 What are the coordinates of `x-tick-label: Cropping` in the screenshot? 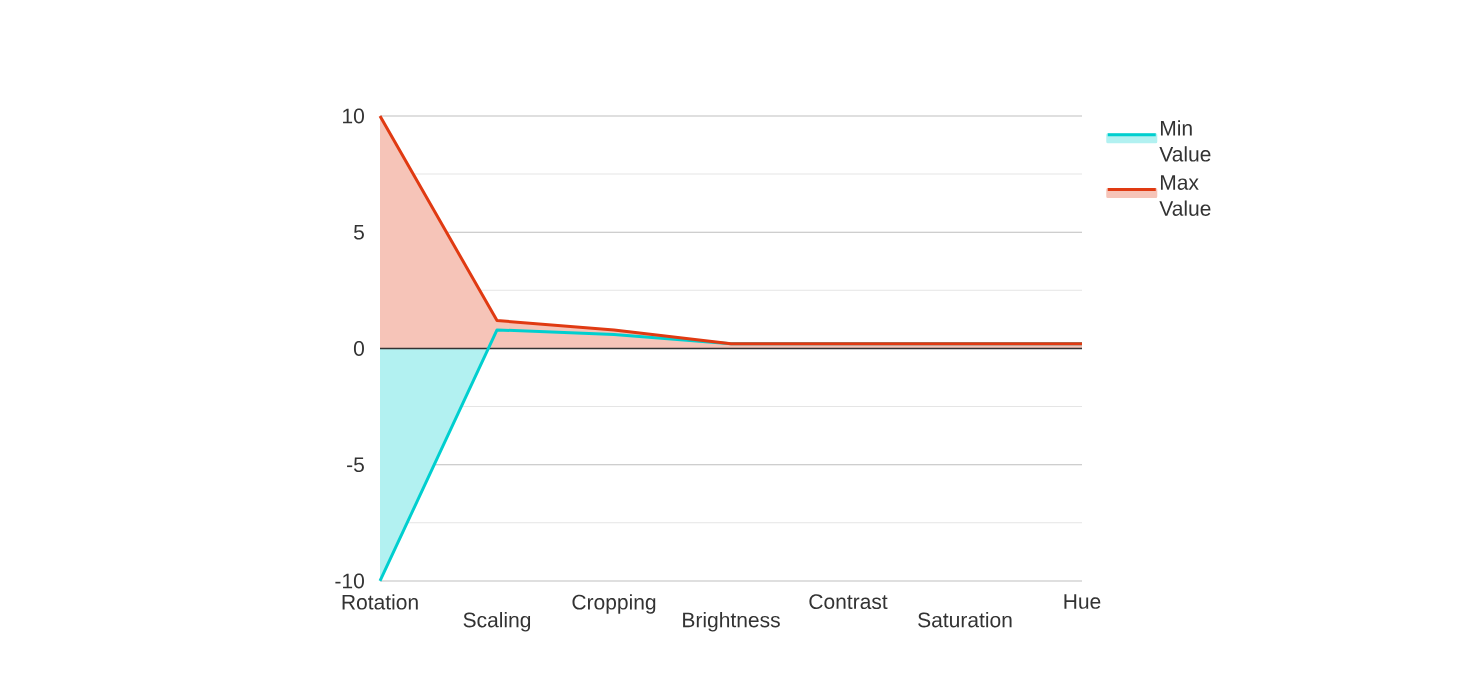 It's located at (614, 604).